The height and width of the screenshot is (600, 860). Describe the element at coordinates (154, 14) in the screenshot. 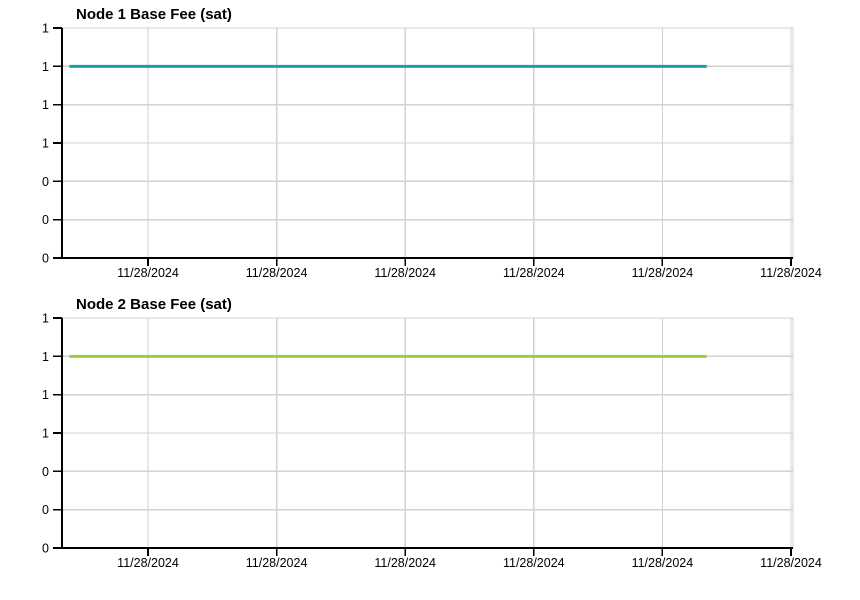

I see `chart-title-node-1: Node 1 Base Fee (sat)` at that location.